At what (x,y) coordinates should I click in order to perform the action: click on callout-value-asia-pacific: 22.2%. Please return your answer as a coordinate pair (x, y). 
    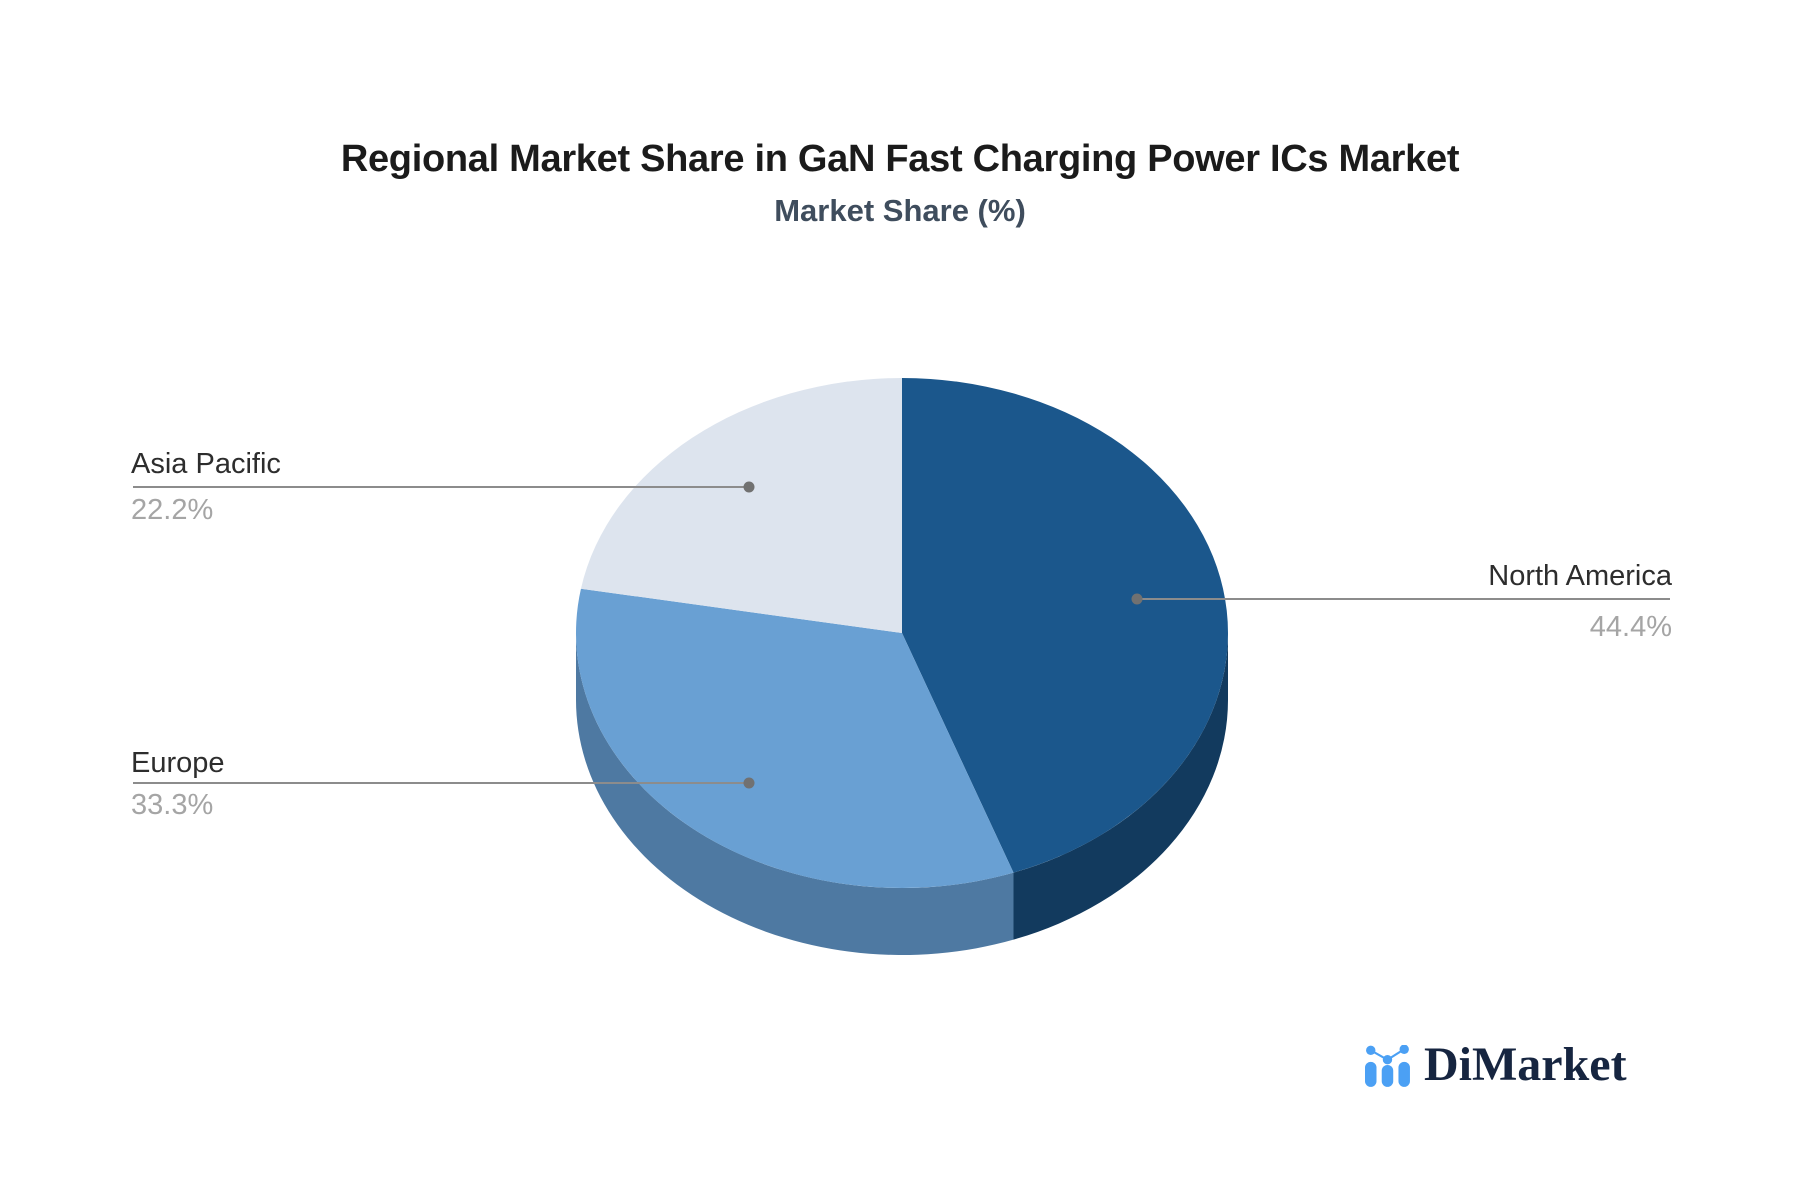
    Looking at the image, I should click on (172, 510).